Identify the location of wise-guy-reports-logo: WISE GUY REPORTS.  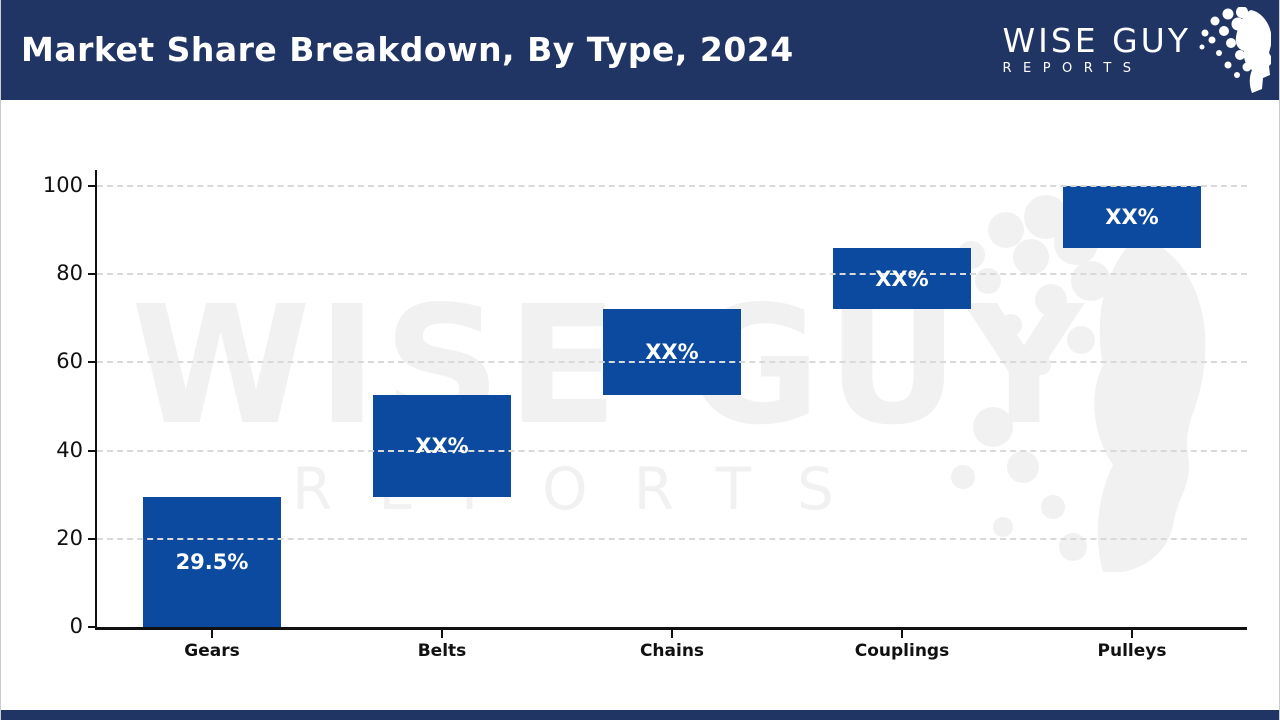
(1136, 50).